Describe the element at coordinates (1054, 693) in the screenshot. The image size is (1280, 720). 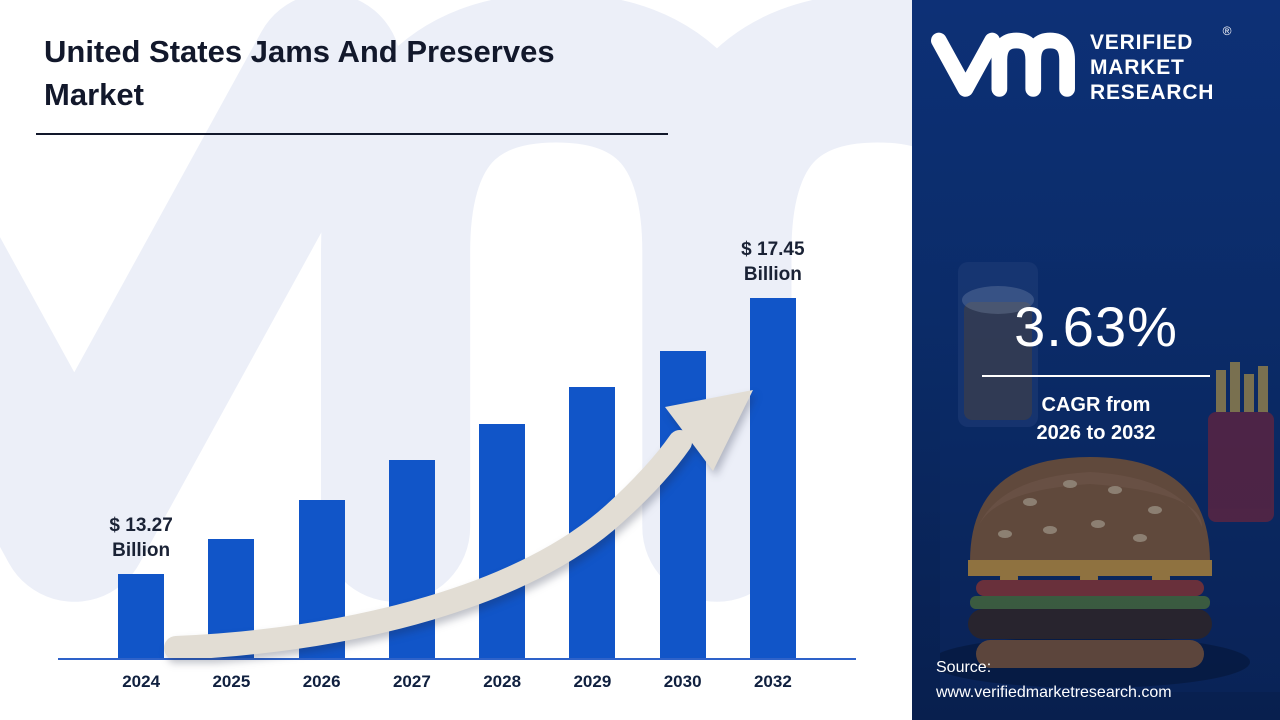
I see `source-url: www.verifiedmarketresearch.com` at that location.